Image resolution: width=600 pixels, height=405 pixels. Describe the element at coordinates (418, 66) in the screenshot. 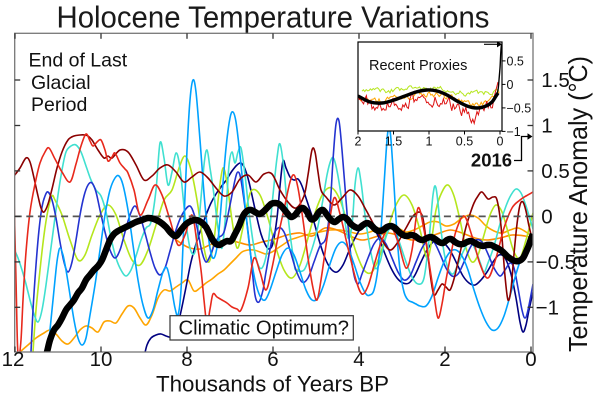

I see `svg-text: Recent Proxies` at that location.